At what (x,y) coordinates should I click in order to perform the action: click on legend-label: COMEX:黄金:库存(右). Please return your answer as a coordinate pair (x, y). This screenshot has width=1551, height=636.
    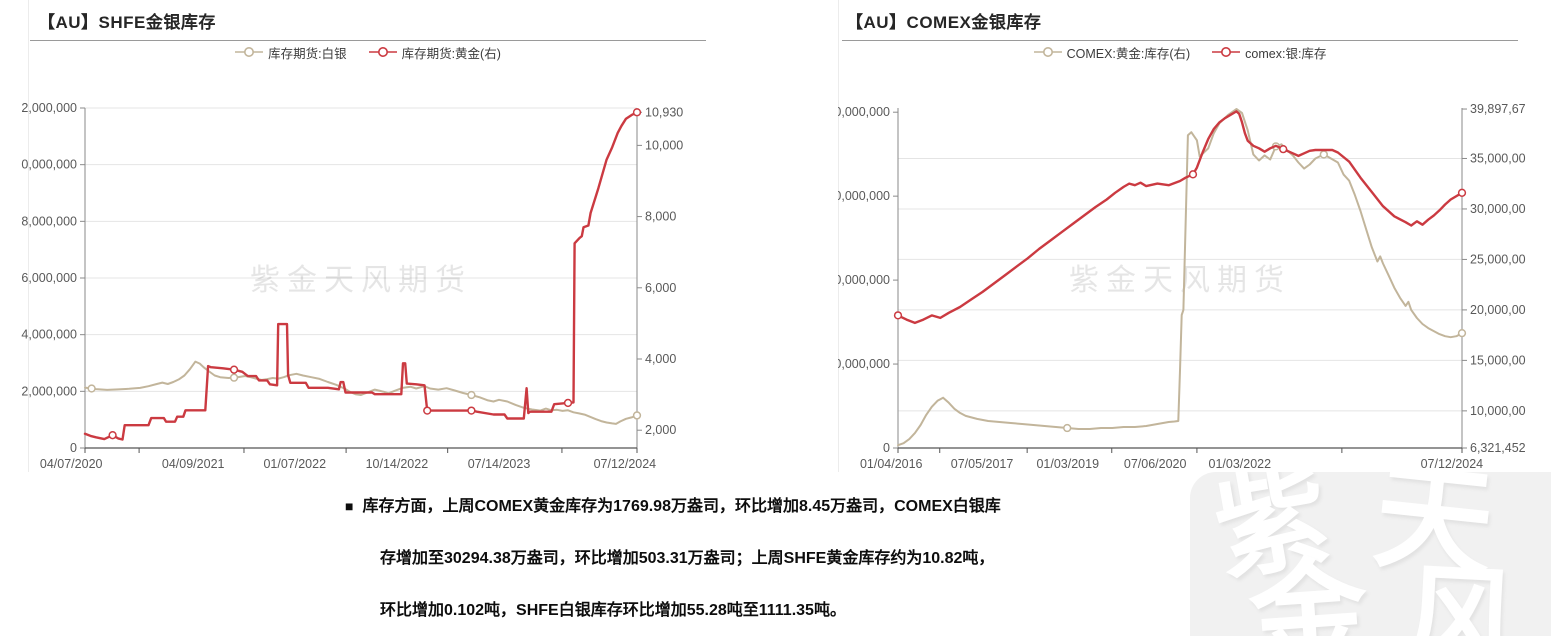
    Looking at the image, I should click on (1128, 53).